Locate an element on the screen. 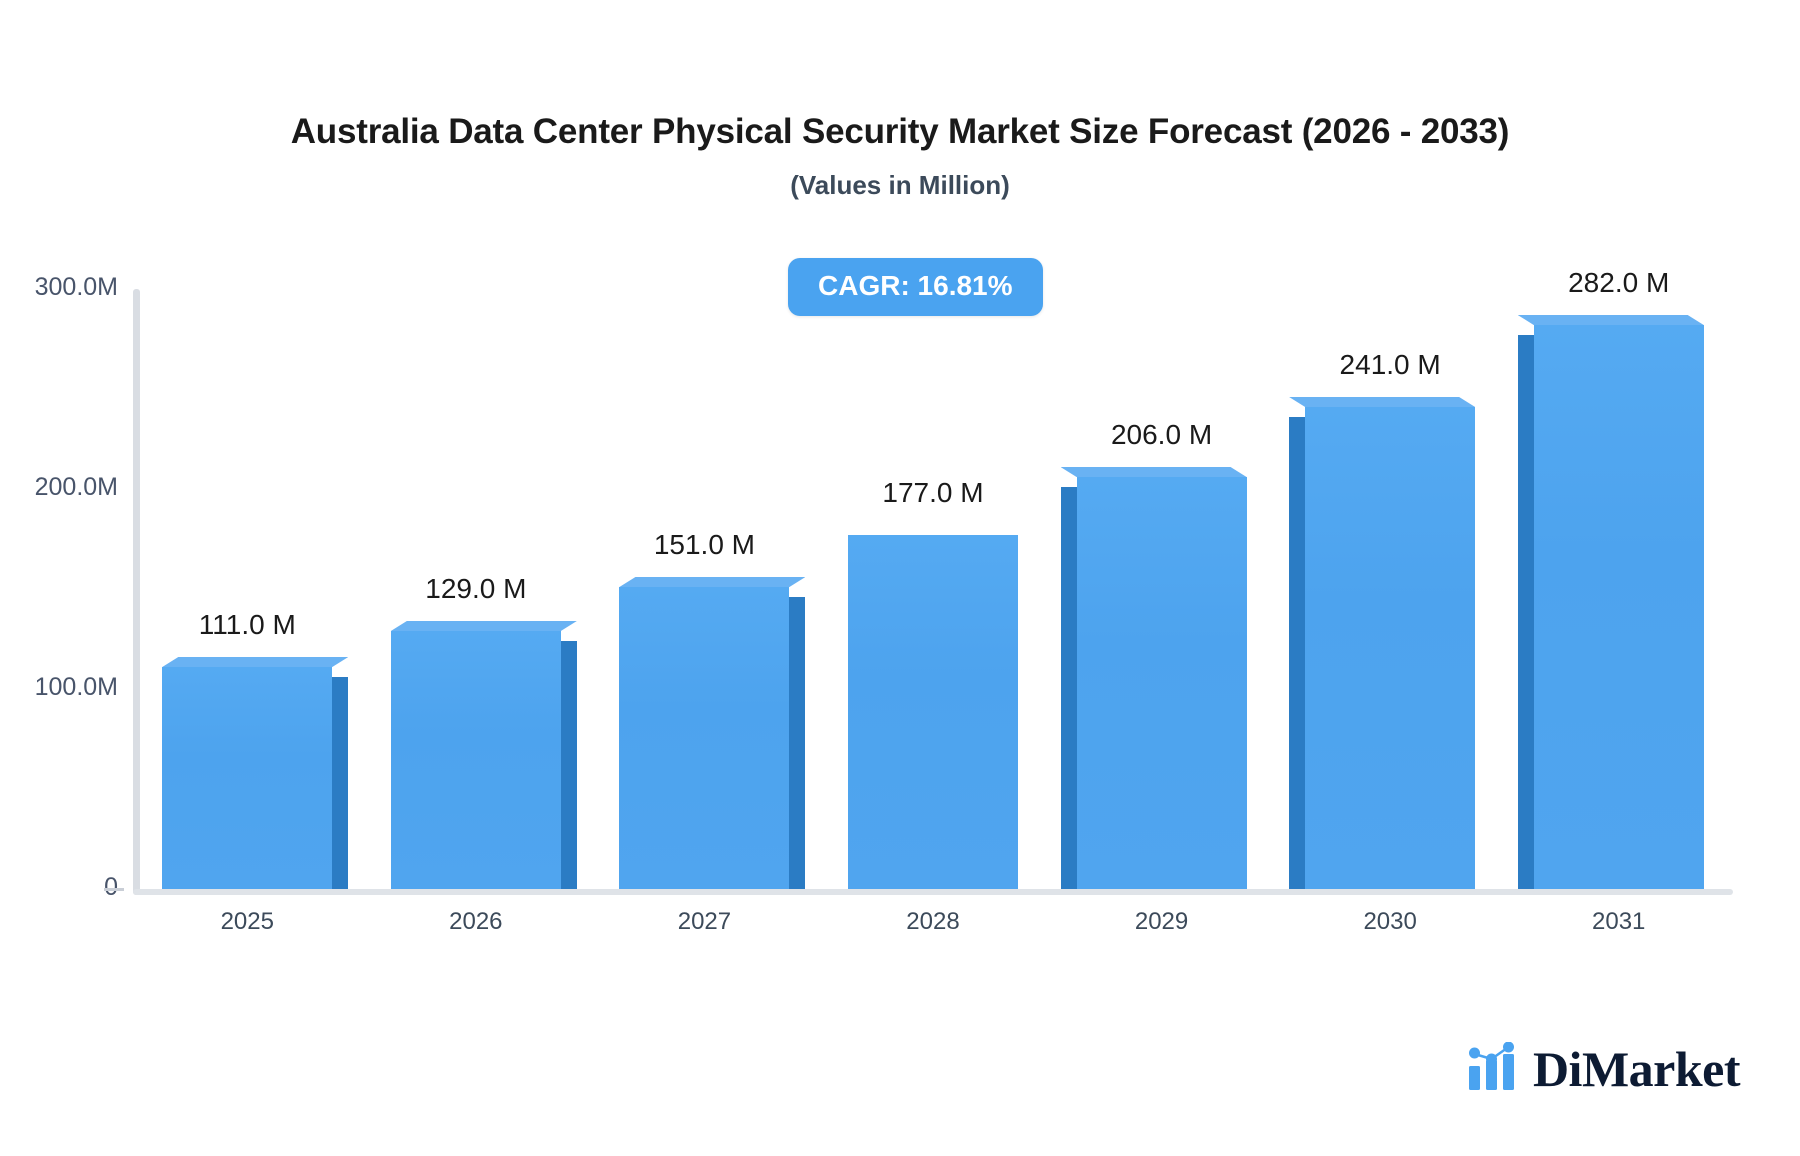 This screenshot has height=1156, width=1800. x-tick-label: 2027 is located at coordinates (704, 921).